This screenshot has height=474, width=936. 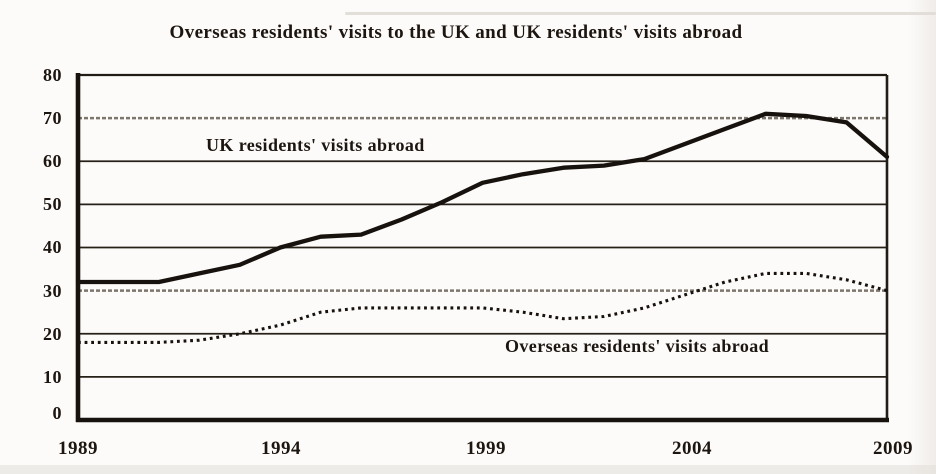 What do you see at coordinates (922, 237) in the screenshot?
I see `scan-artifact-right` at bounding box center [922, 237].